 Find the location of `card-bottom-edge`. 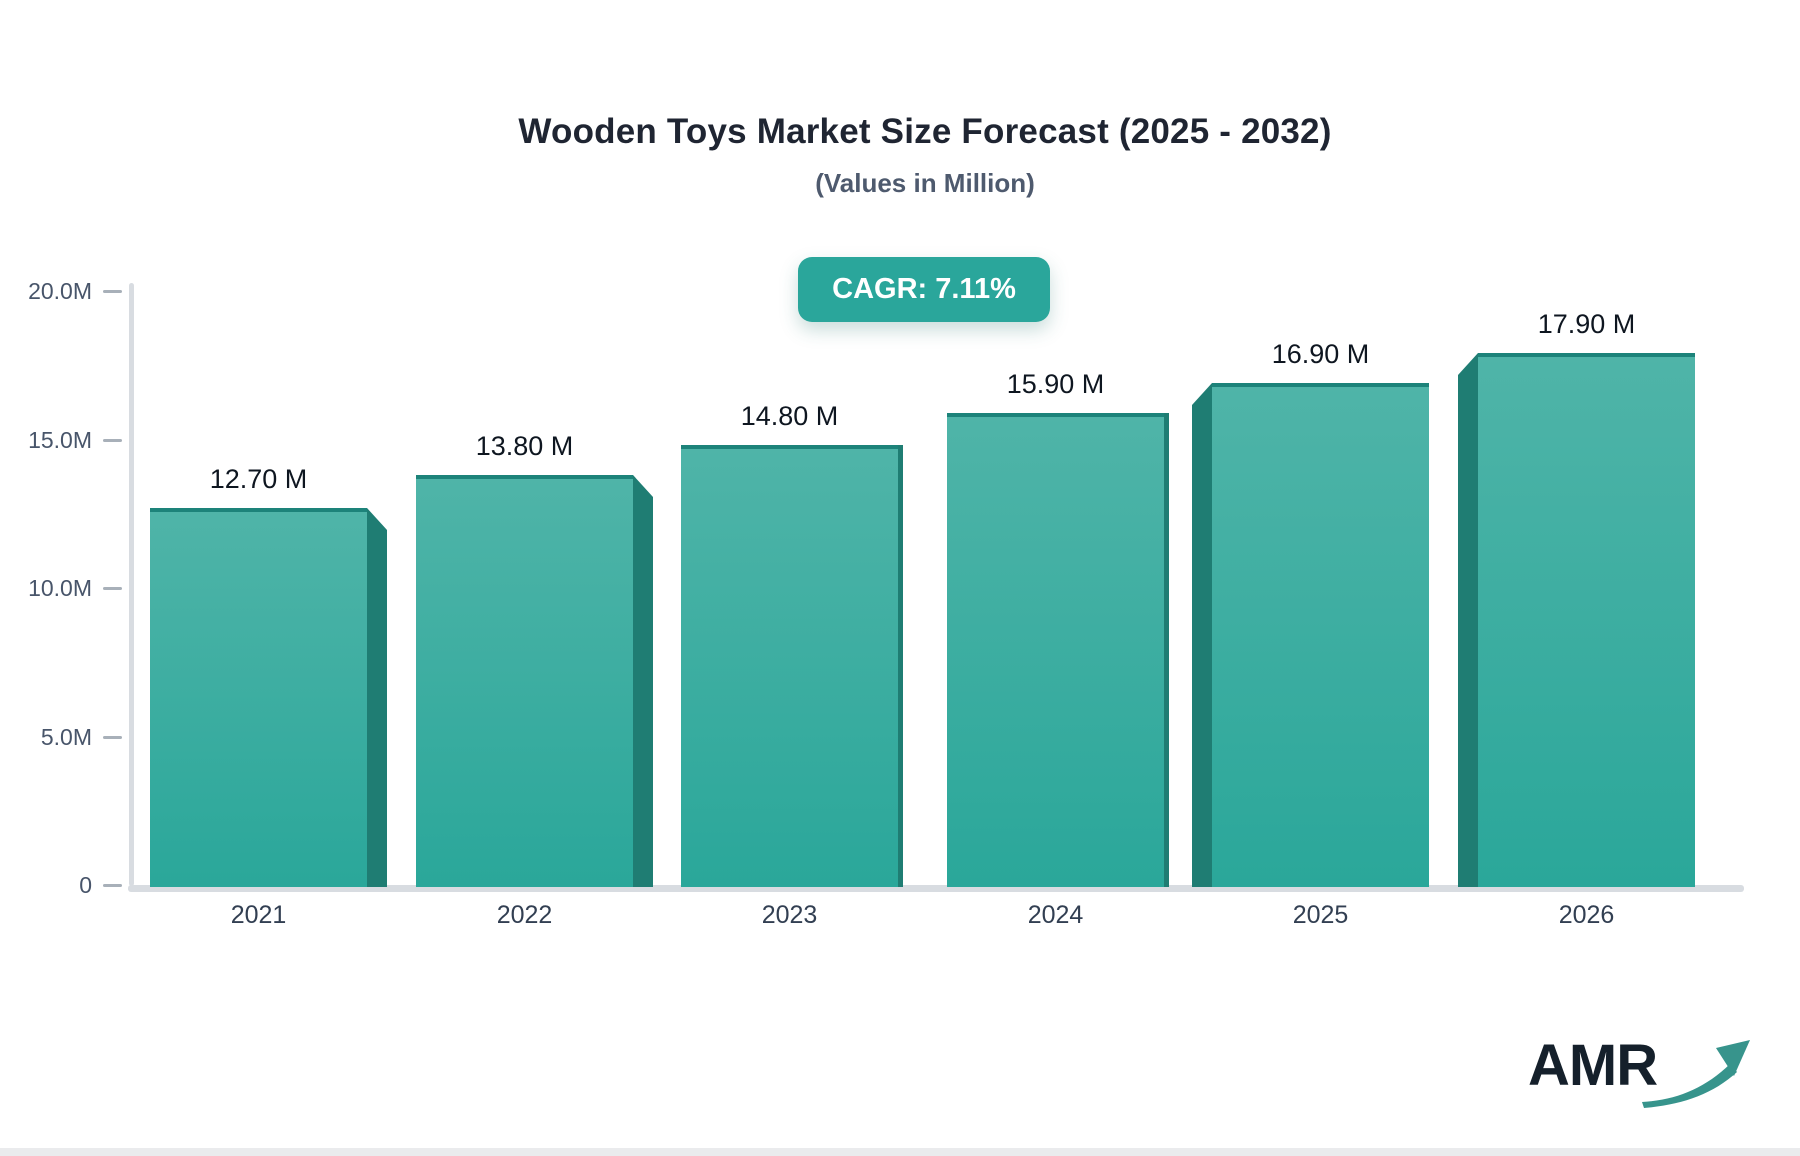

card-bottom-edge is located at coordinates (900, 1152).